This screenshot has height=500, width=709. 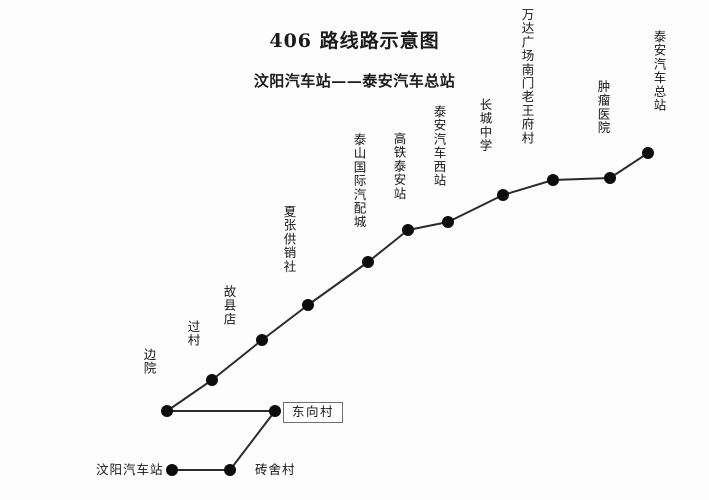 What do you see at coordinates (603, 107) in the screenshot?
I see `station-label: 肿瘤医院` at bounding box center [603, 107].